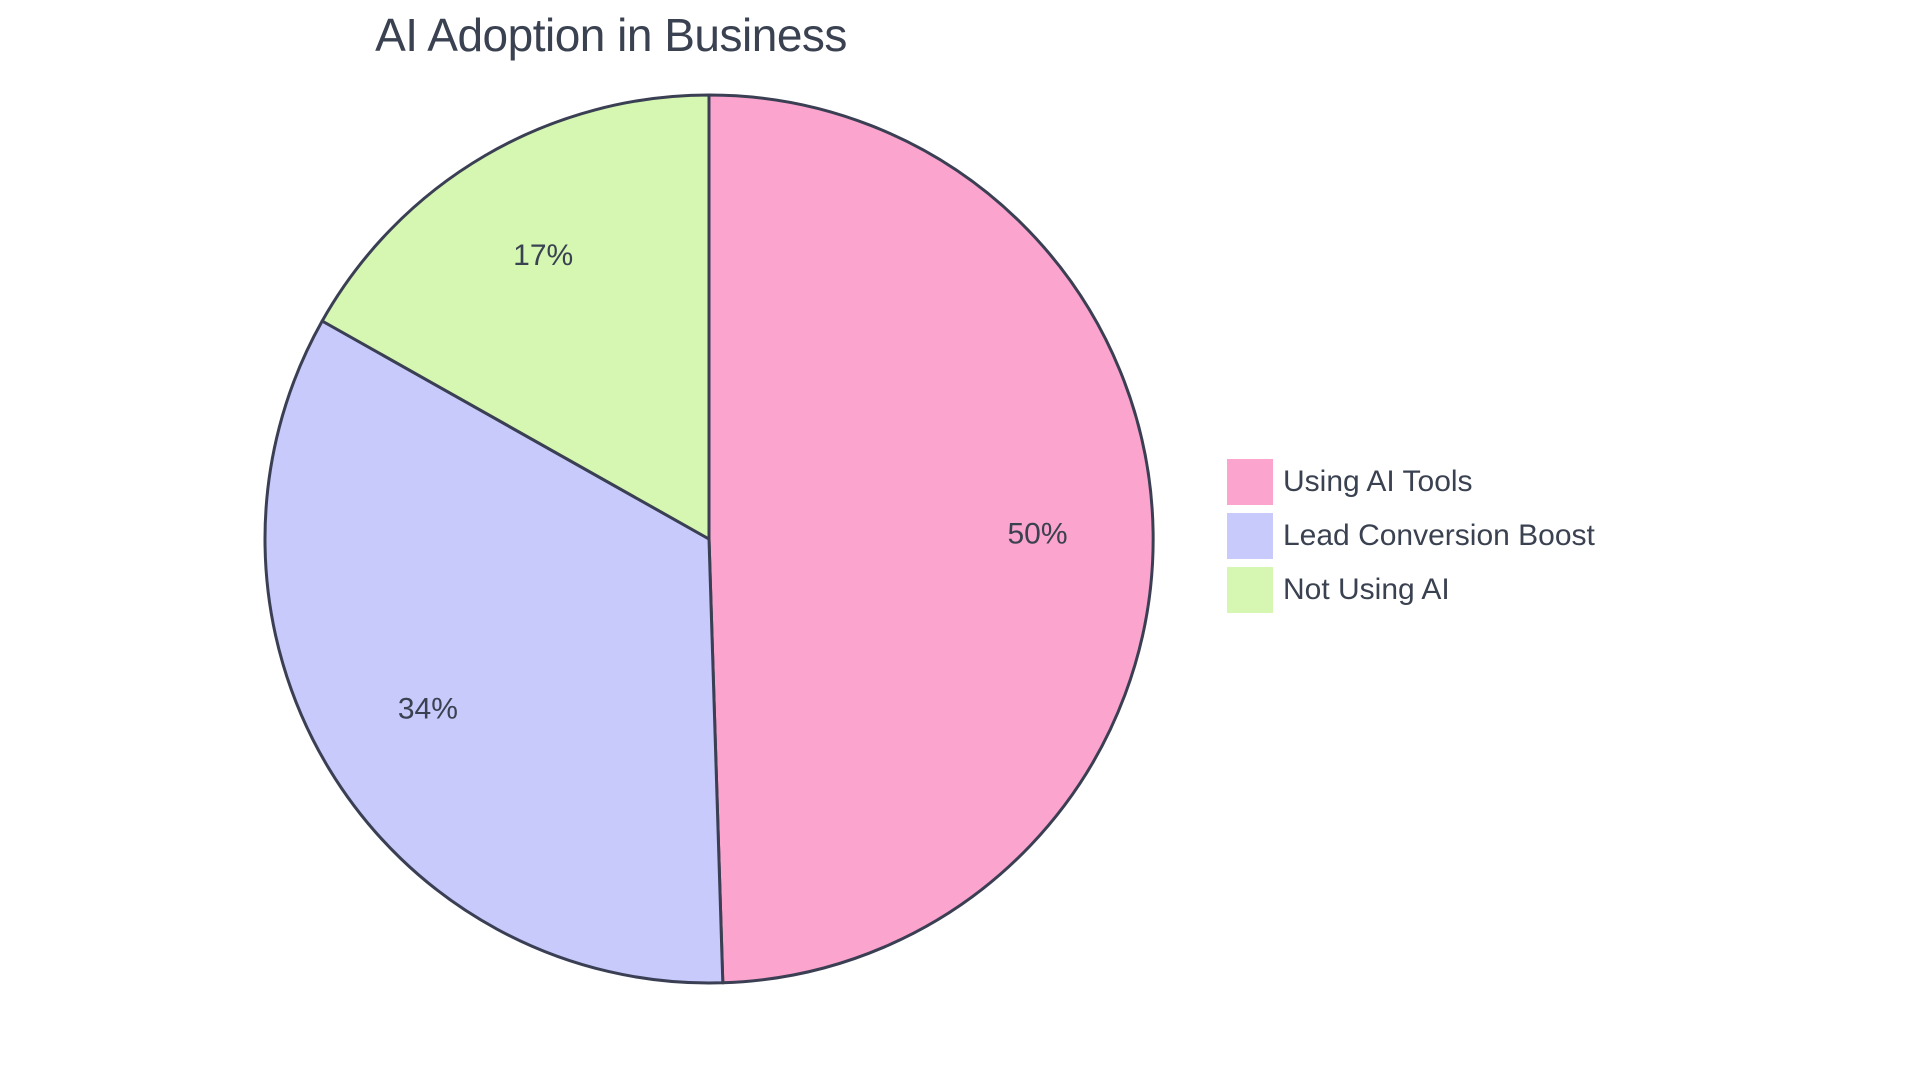  Describe the element at coordinates (1366, 589) in the screenshot. I see `legend-item-label: Not Using AI` at that location.